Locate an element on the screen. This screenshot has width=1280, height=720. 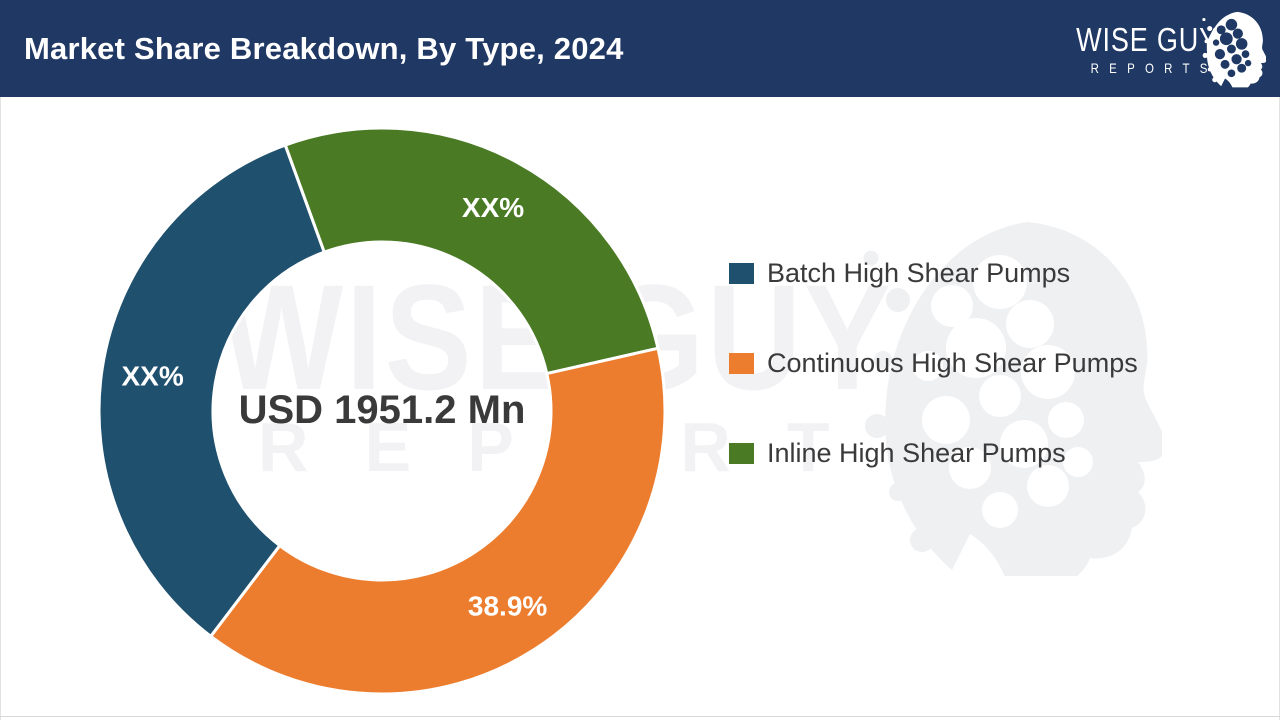
legend-item: Continuous High Shear Pumps is located at coordinates (933, 363).